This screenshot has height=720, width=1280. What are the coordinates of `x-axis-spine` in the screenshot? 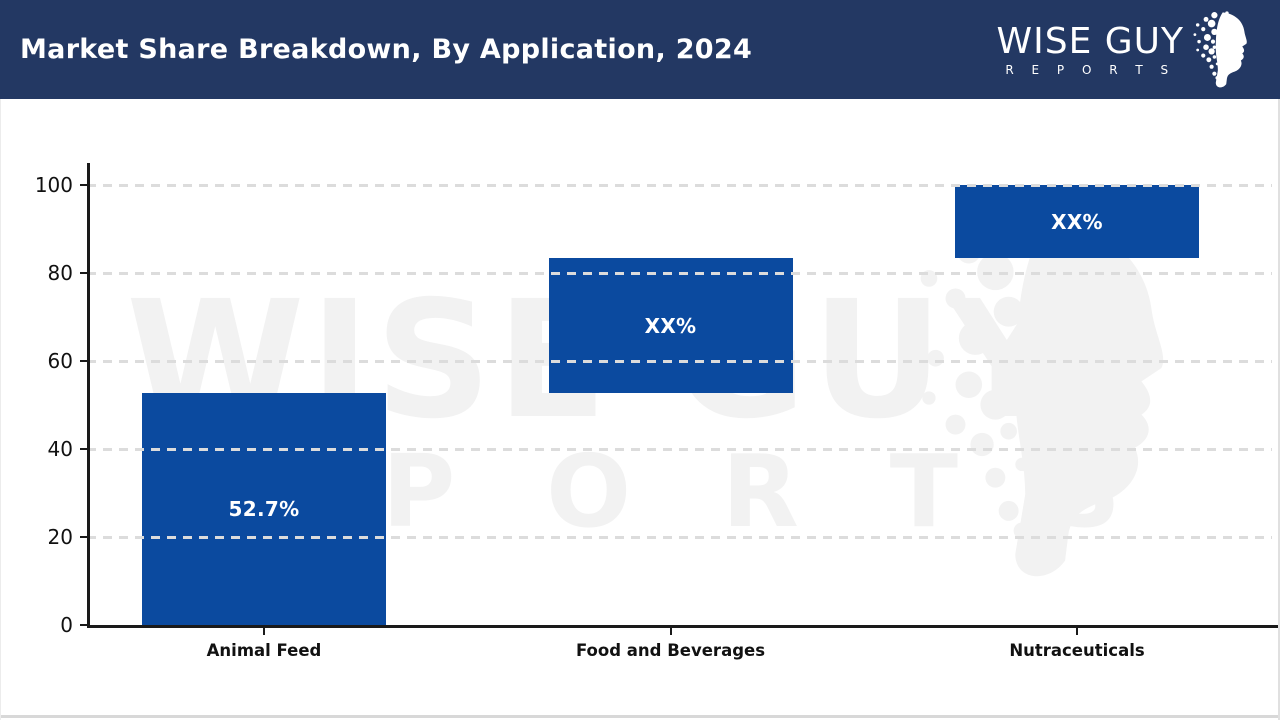 It's located at (682, 626).